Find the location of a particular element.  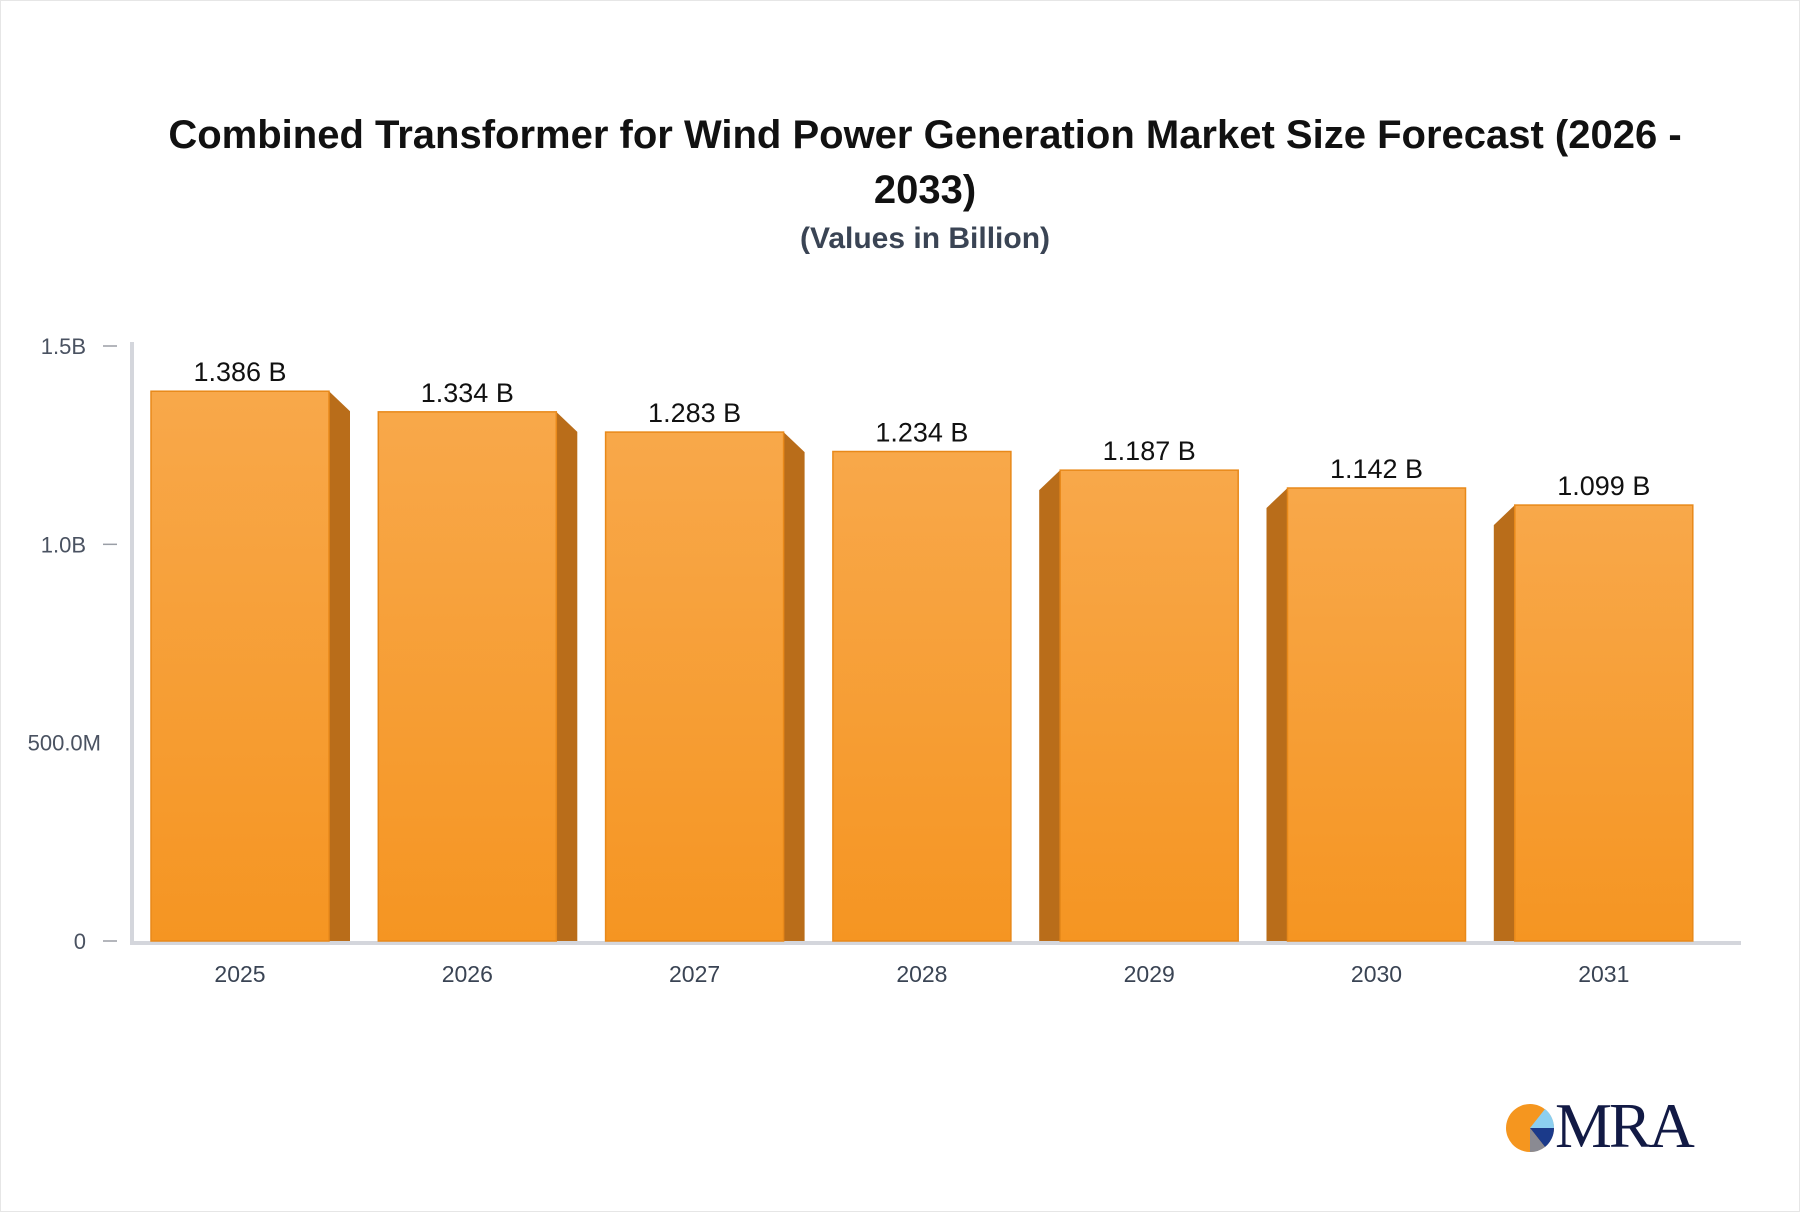

y-tick-label: 500.0M is located at coordinates (64, 743).